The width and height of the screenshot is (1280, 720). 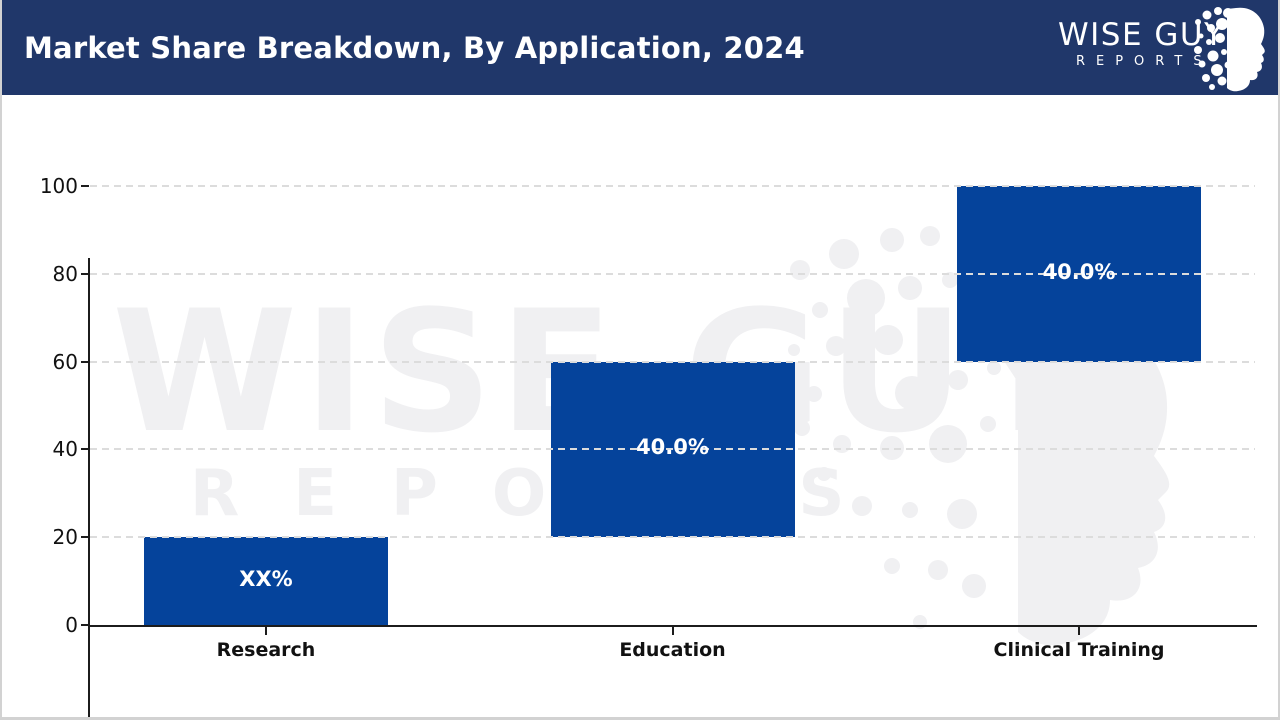 What do you see at coordinates (1144, 62) in the screenshot?
I see `logo-subtitle: REPORTS` at bounding box center [1144, 62].